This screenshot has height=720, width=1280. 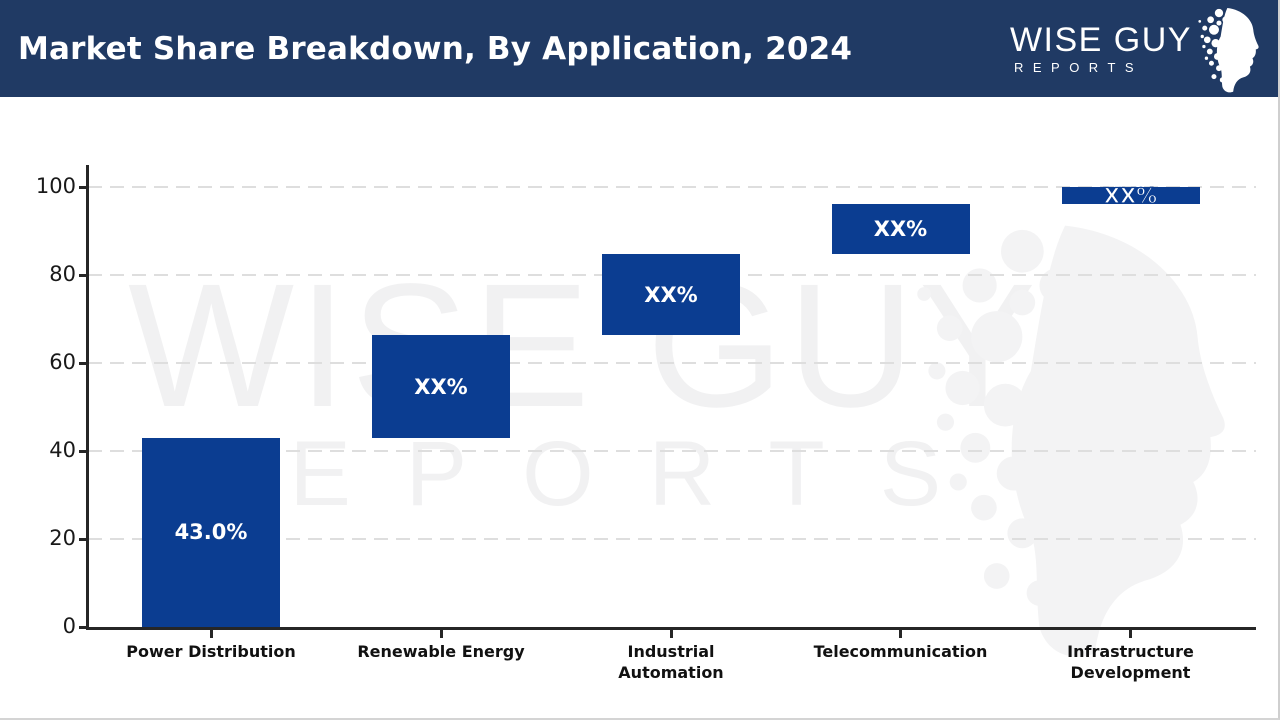 What do you see at coordinates (62, 362) in the screenshot?
I see `y-tick-label-60: 60` at bounding box center [62, 362].